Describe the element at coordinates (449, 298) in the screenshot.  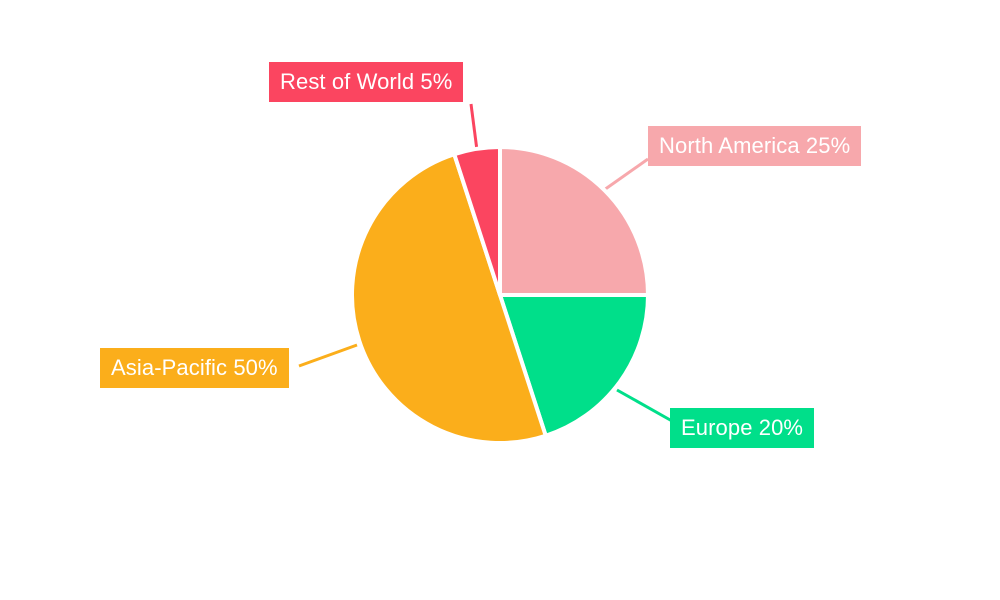
I see `pie-slice-asia-pacific` at that location.